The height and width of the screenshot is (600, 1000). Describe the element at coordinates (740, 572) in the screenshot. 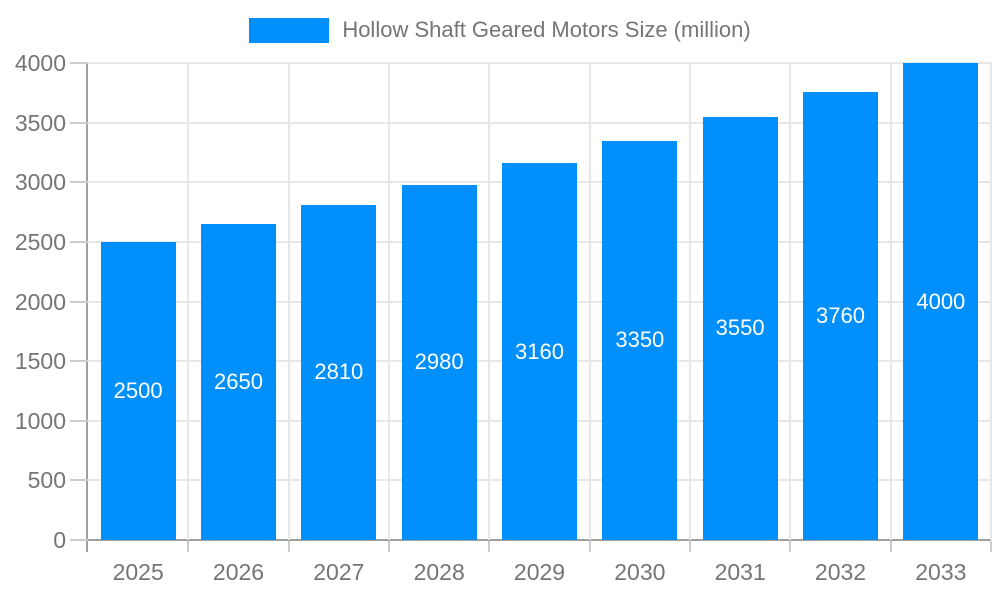

I see `x-axis-label: 2031` at that location.